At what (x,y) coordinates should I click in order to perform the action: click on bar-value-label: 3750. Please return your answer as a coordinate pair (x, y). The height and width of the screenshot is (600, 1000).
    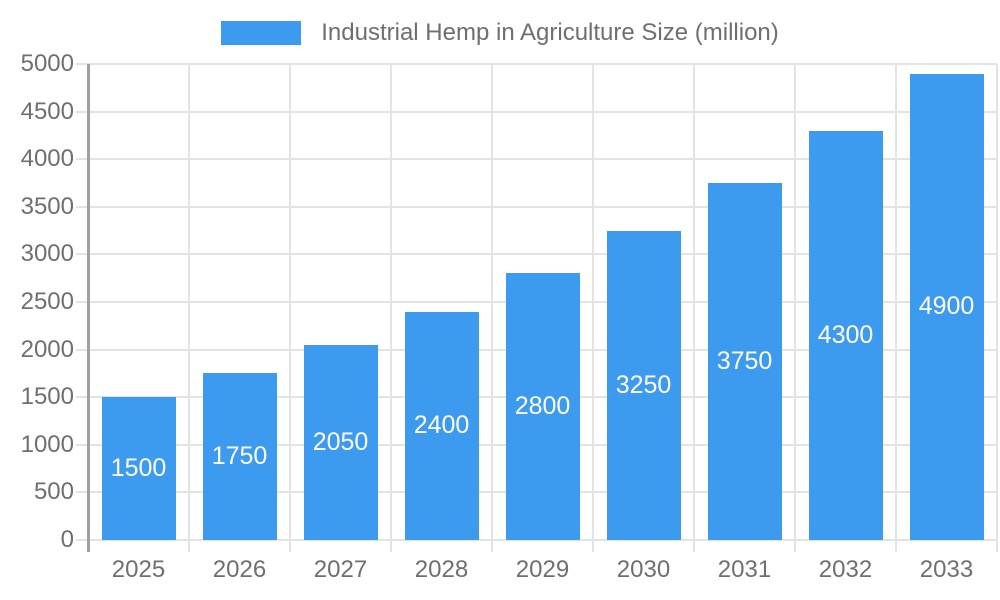
    Looking at the image, I should click on (744, 361).